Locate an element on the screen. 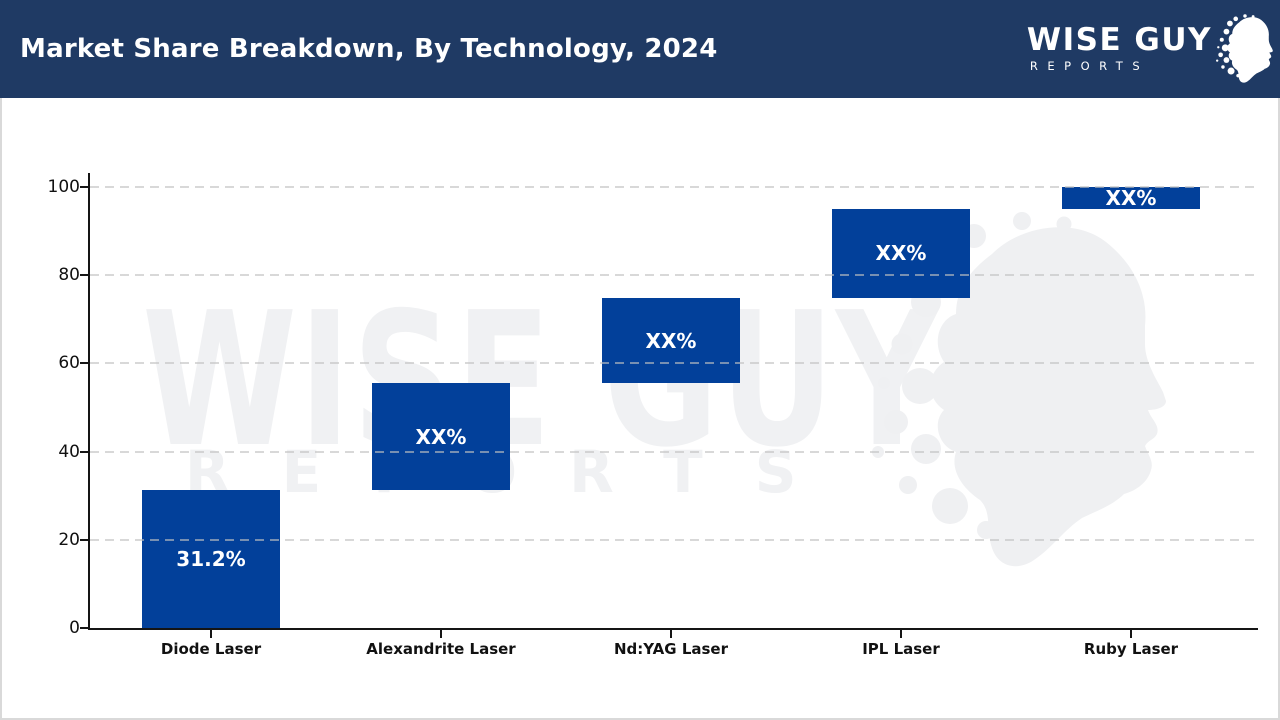  bar-value-label: 31.2% is located at coordinates (211, 559).